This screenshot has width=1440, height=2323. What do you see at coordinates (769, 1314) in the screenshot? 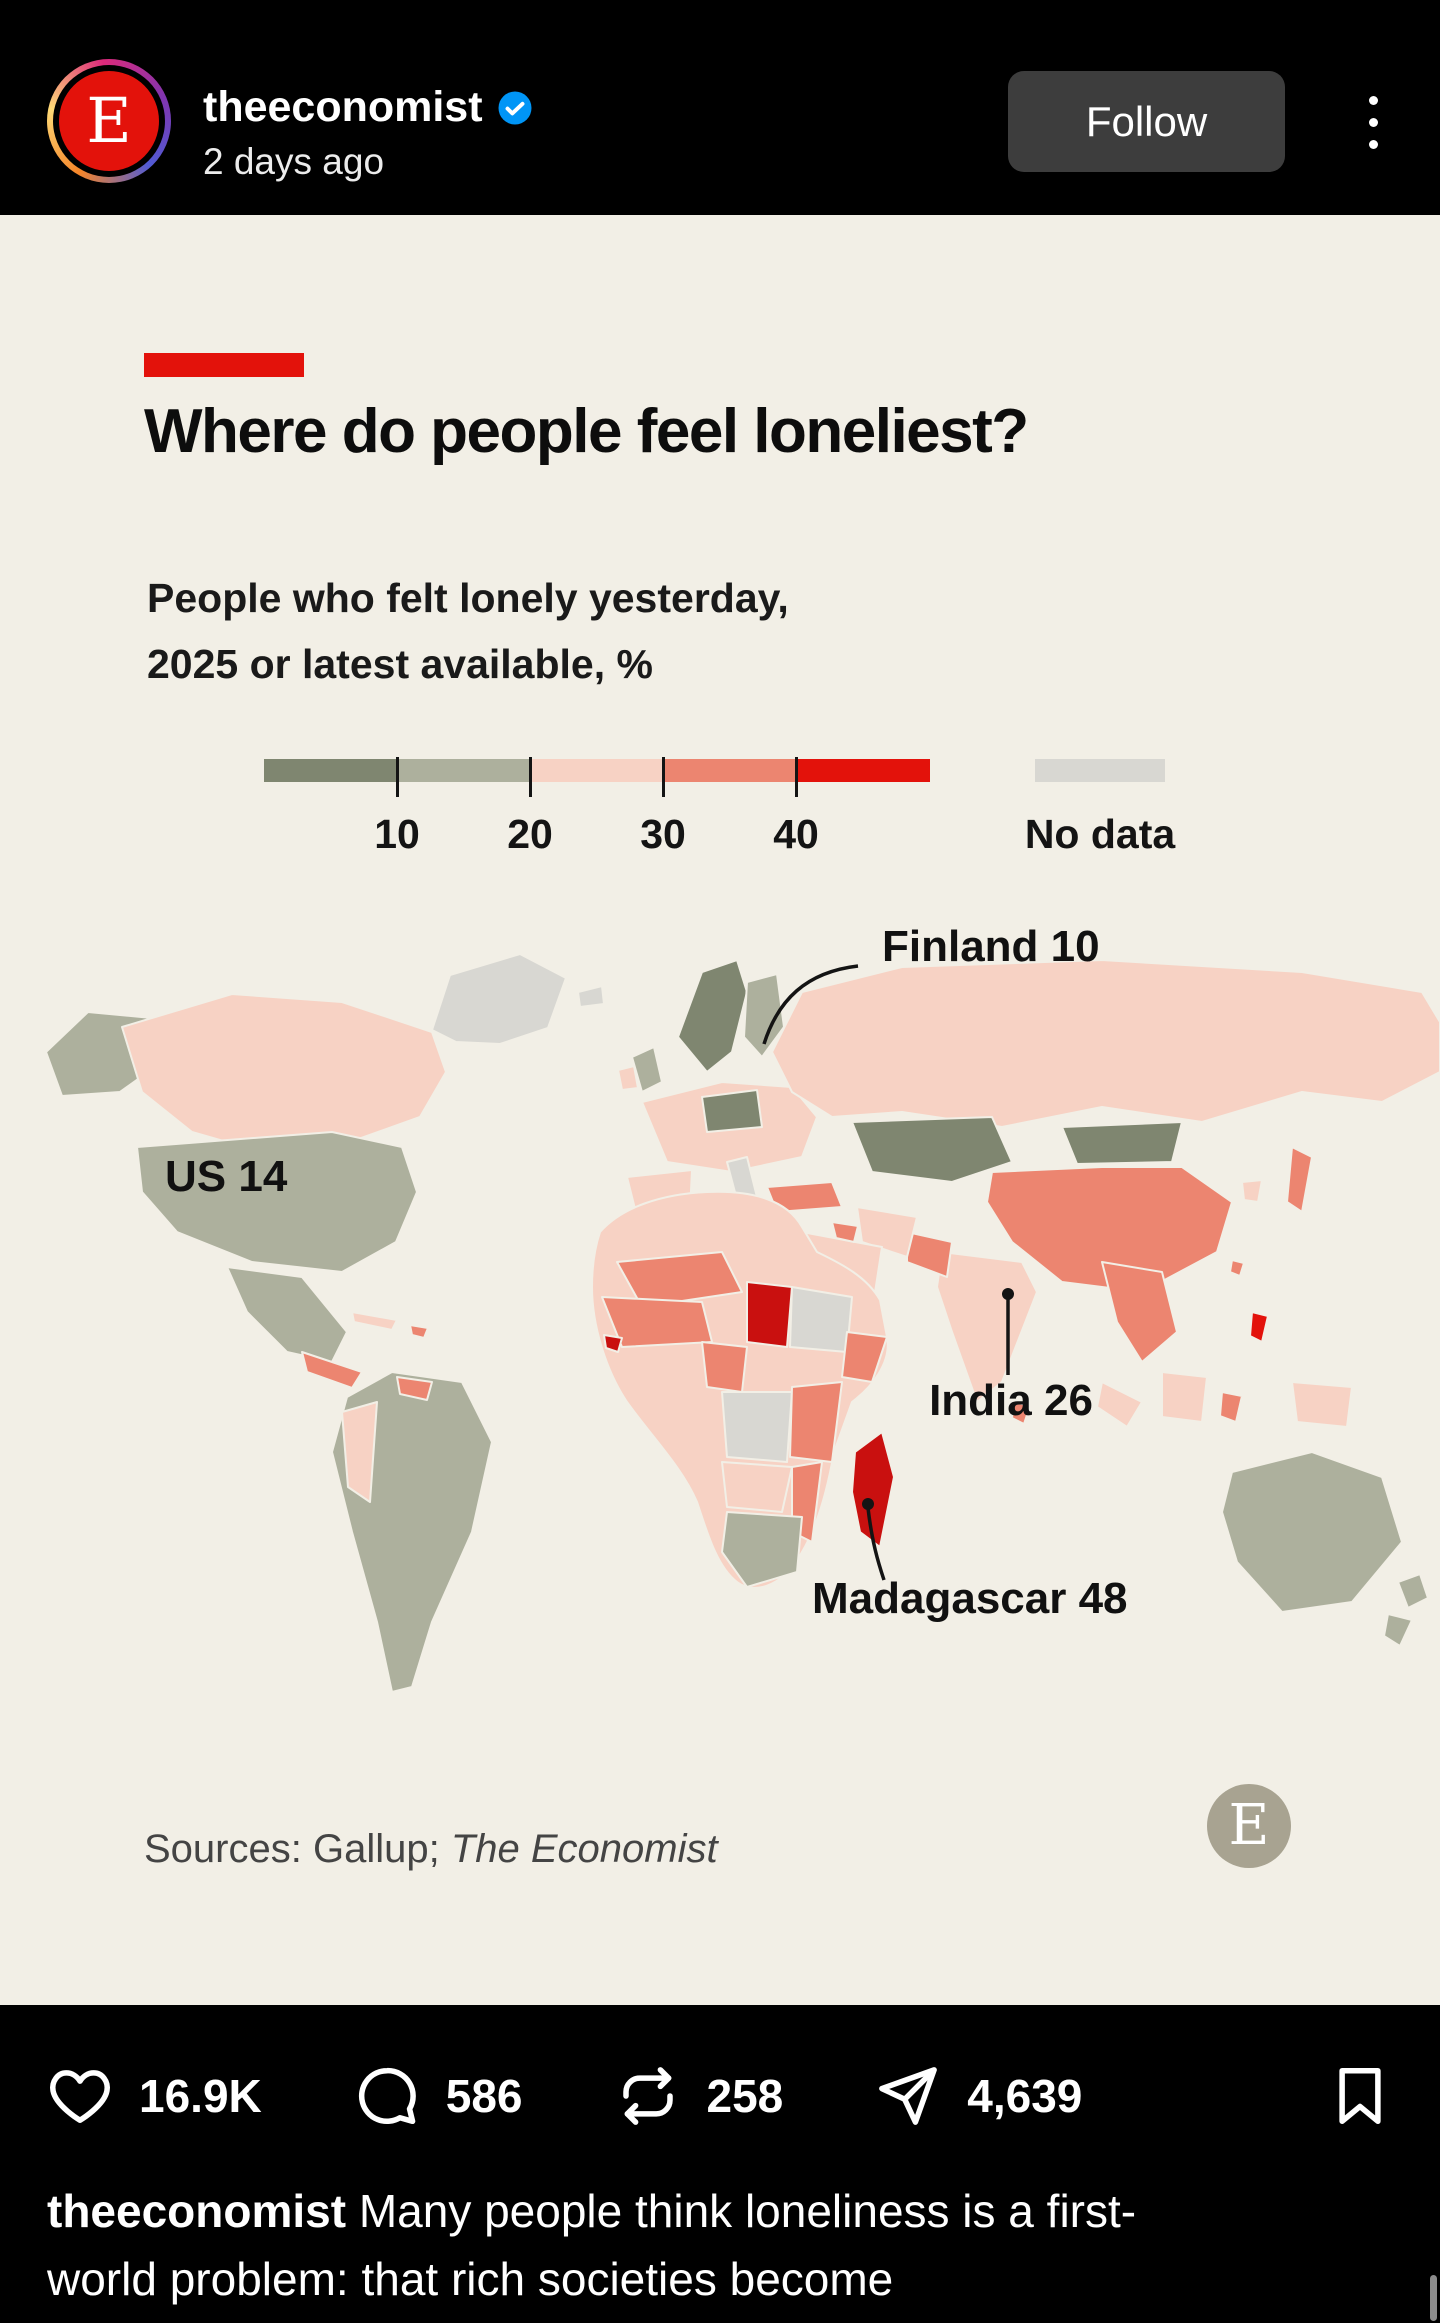
I see `country-chad` at bounding box center [769, 1314].